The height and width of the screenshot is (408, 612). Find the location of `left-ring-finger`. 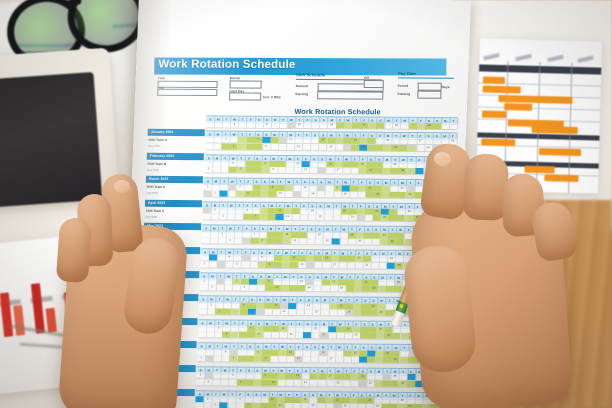

left-ring-finger is located at coordinates (74, 250).